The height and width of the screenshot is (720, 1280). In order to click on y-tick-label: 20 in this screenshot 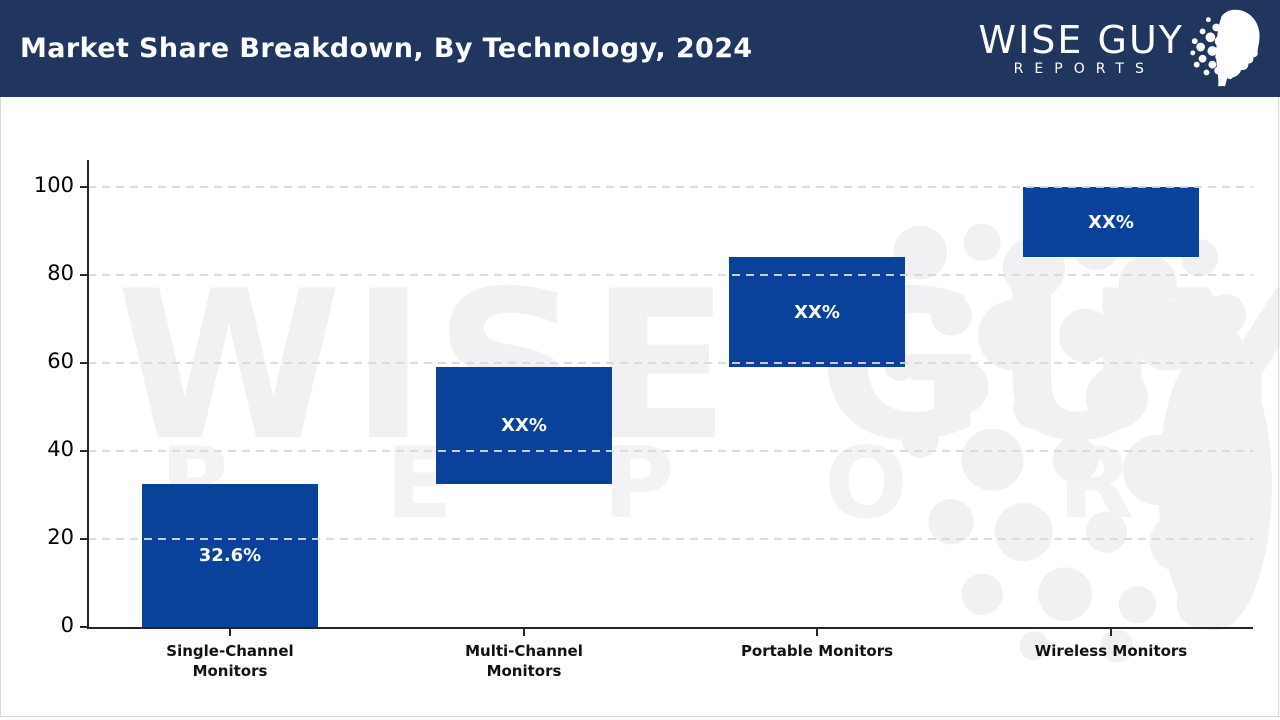, I will do `click(60, 537)`.